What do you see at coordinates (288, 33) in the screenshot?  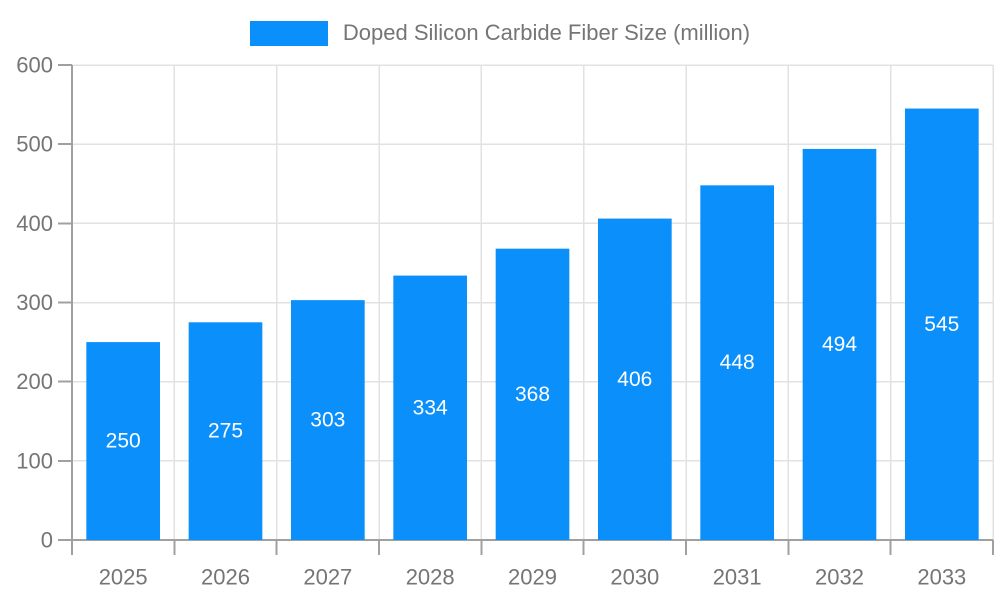 I see `legend-swatch-icon` at bounding box center [288, 33].